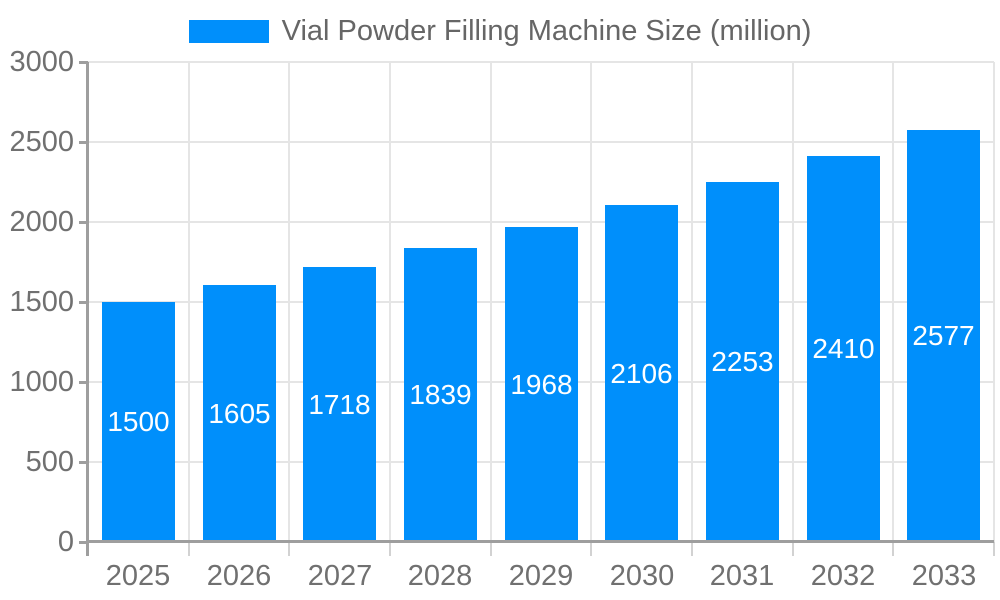 This screenshot has height=600, width=1000. I want to click on x-axis-tick-label: 2030, so click(642, 576).